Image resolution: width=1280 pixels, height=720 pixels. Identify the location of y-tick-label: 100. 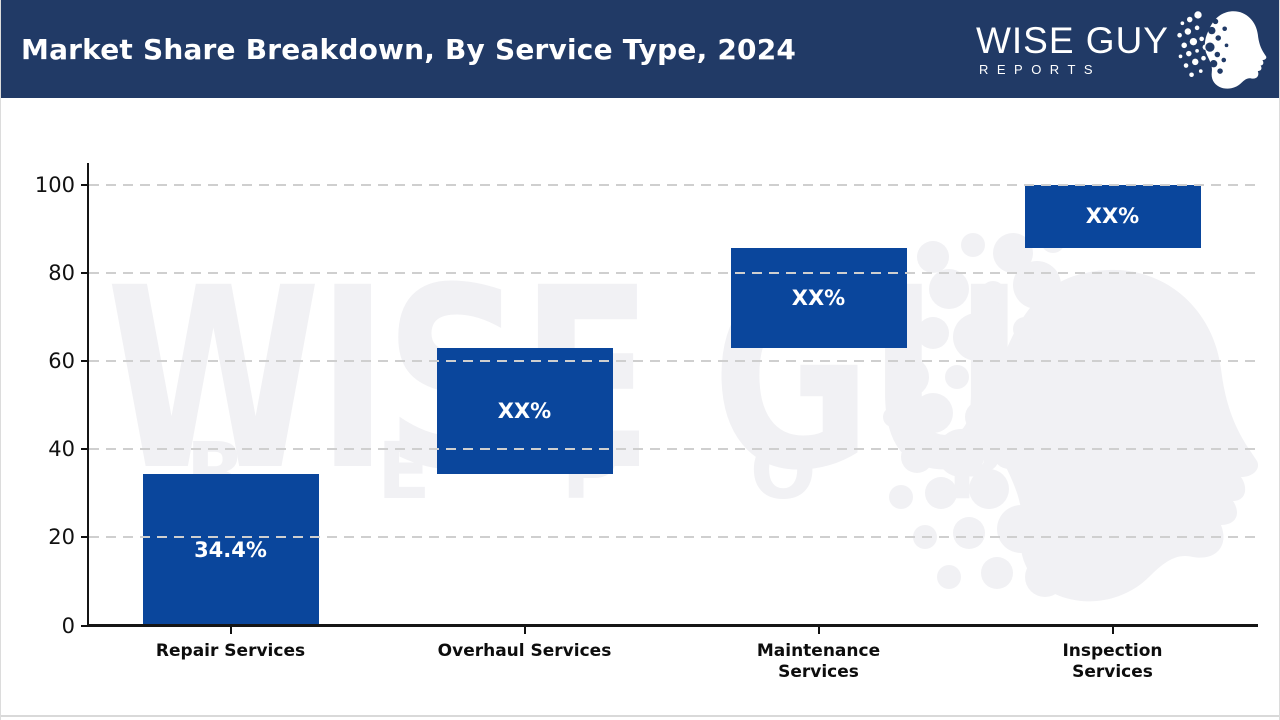
(54, 184).